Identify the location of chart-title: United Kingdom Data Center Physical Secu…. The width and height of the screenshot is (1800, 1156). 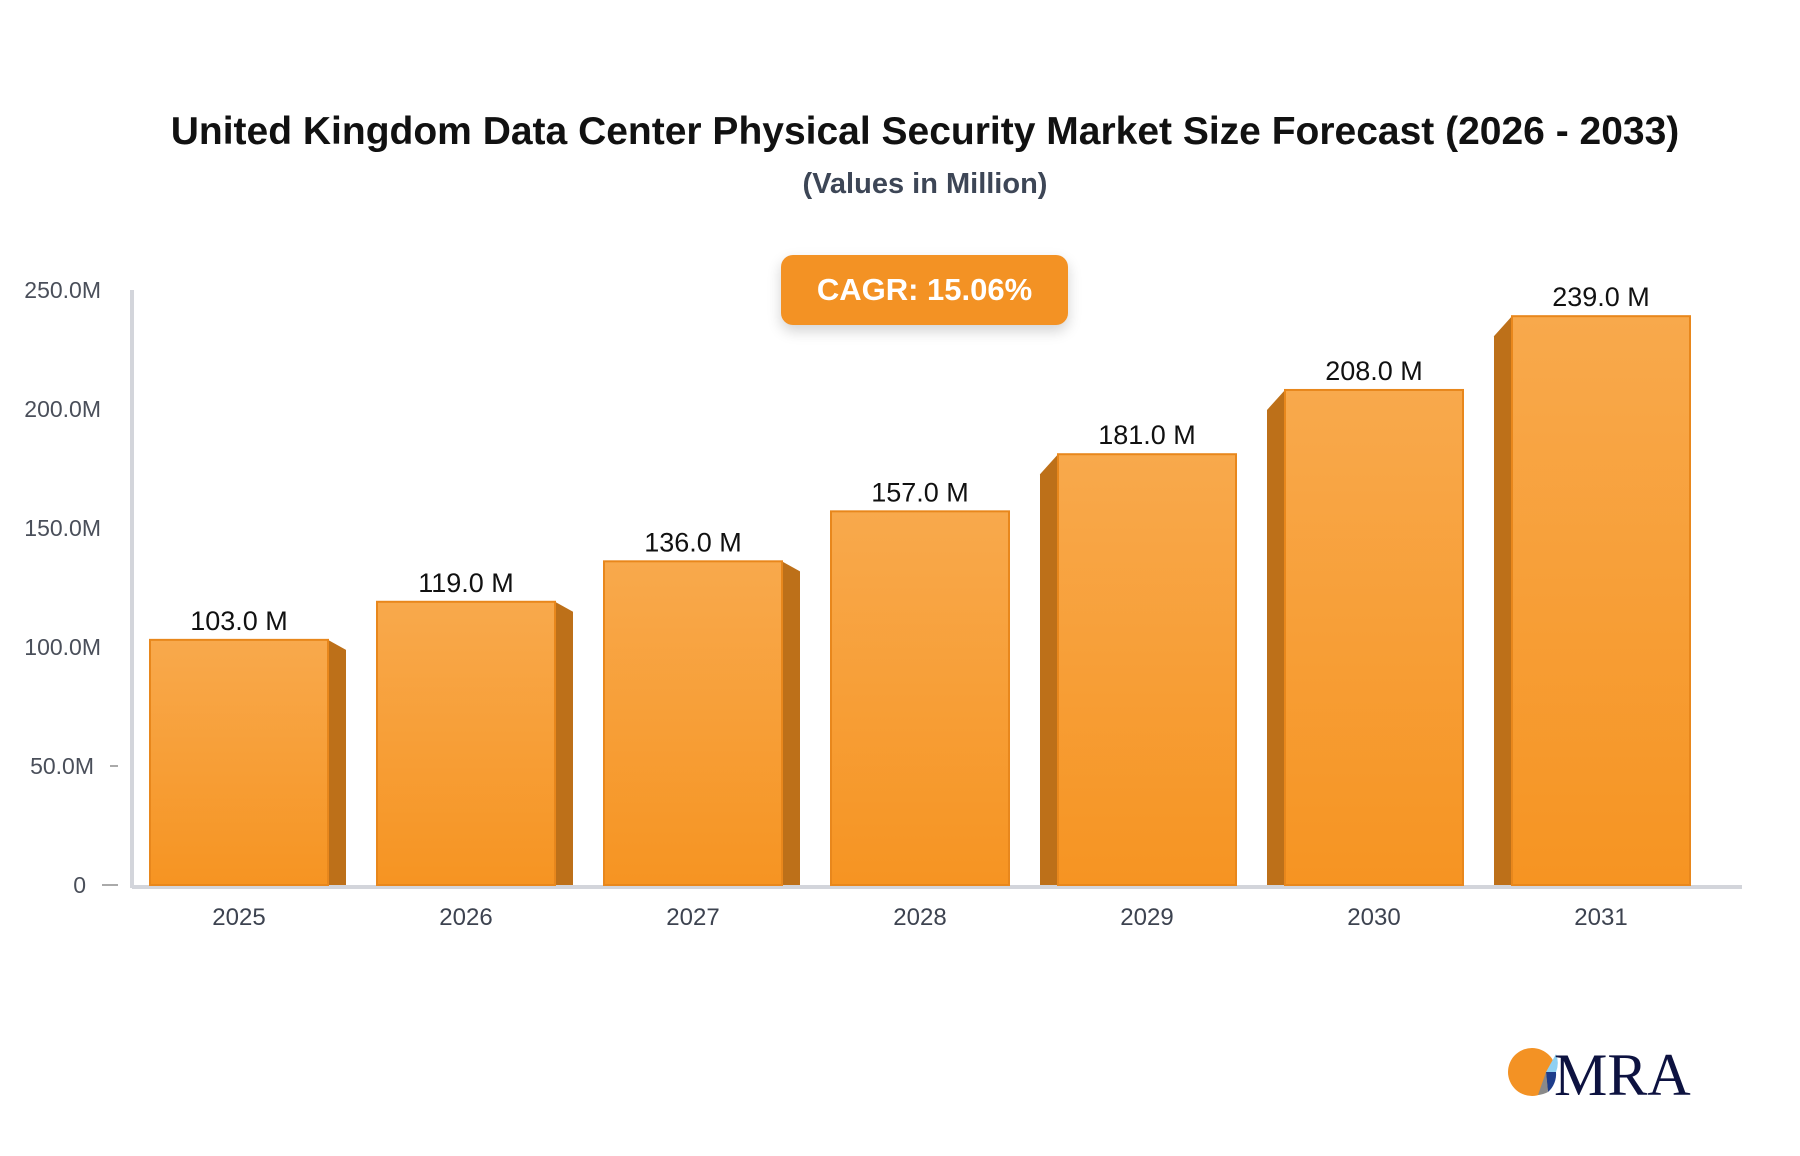
(925, 131).